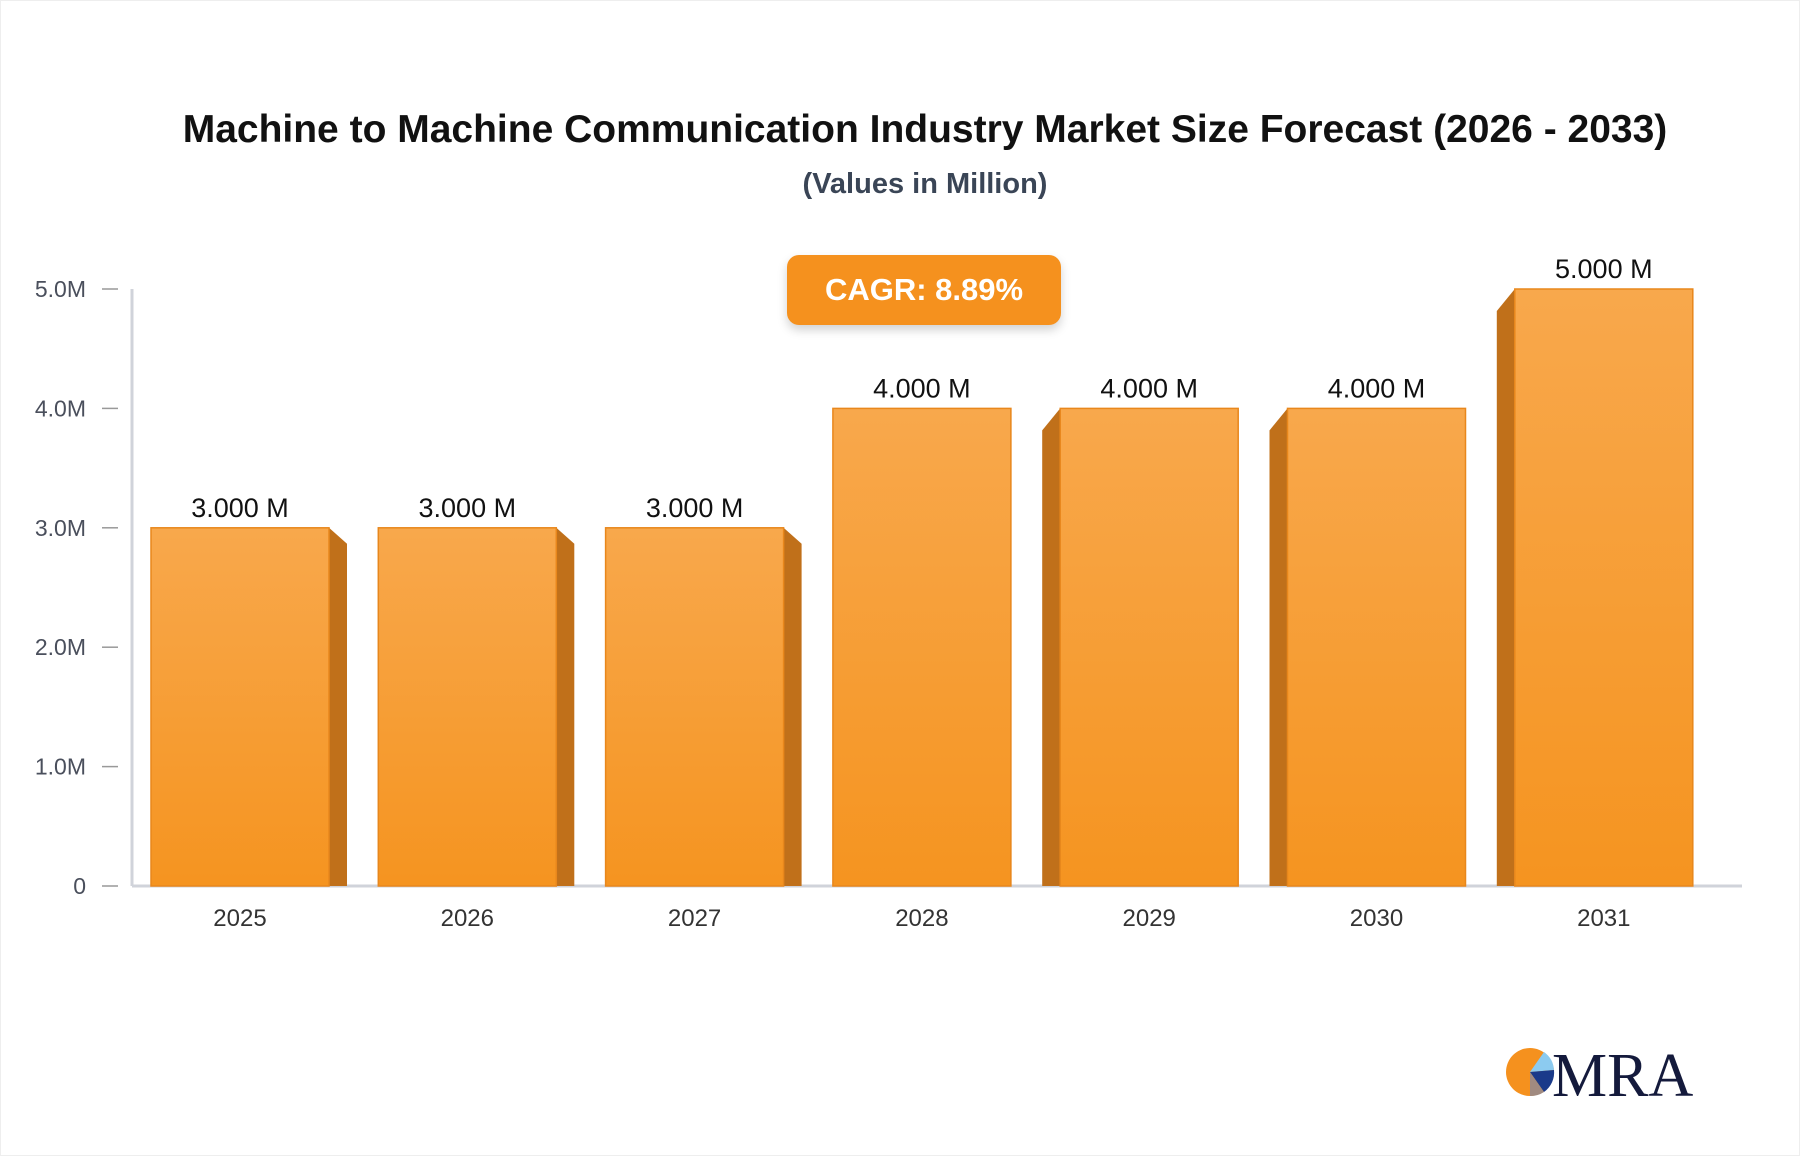  Describe the element at coordinates (1603, 918) in the screenshot. I see `x-tick-label: 2031` at that location.